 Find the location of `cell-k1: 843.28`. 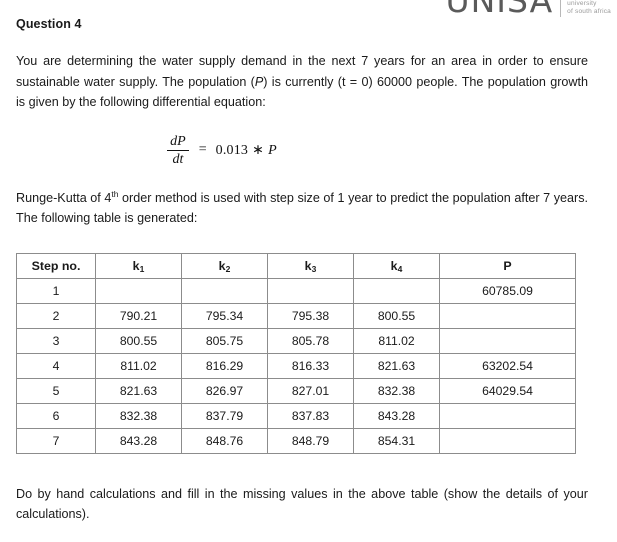

cell-k1: 843.28 is located at coordinates (138, 440).